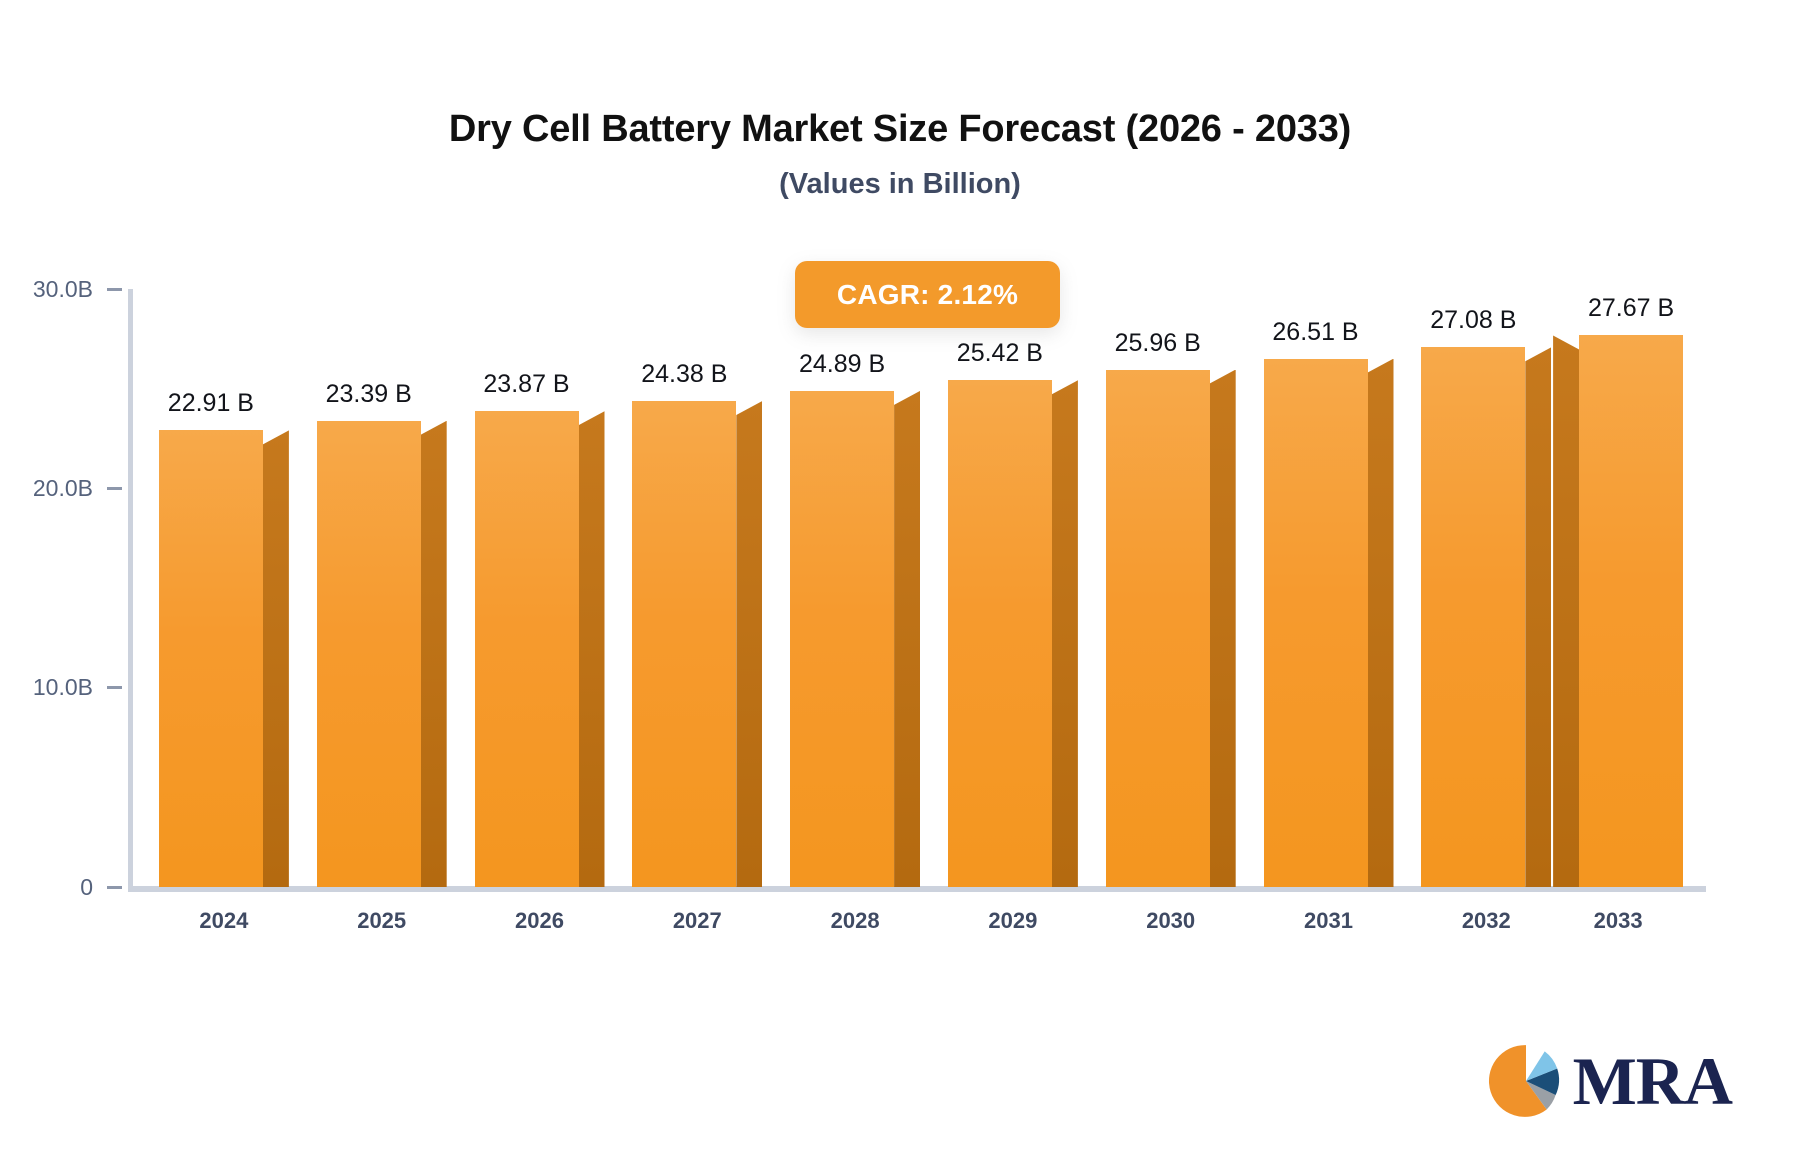 The image size is (1800, 1156). Describe the element at coordinates (526, 384) in the screenshot. I see `bar-value-label: 23.87 B` at that location.